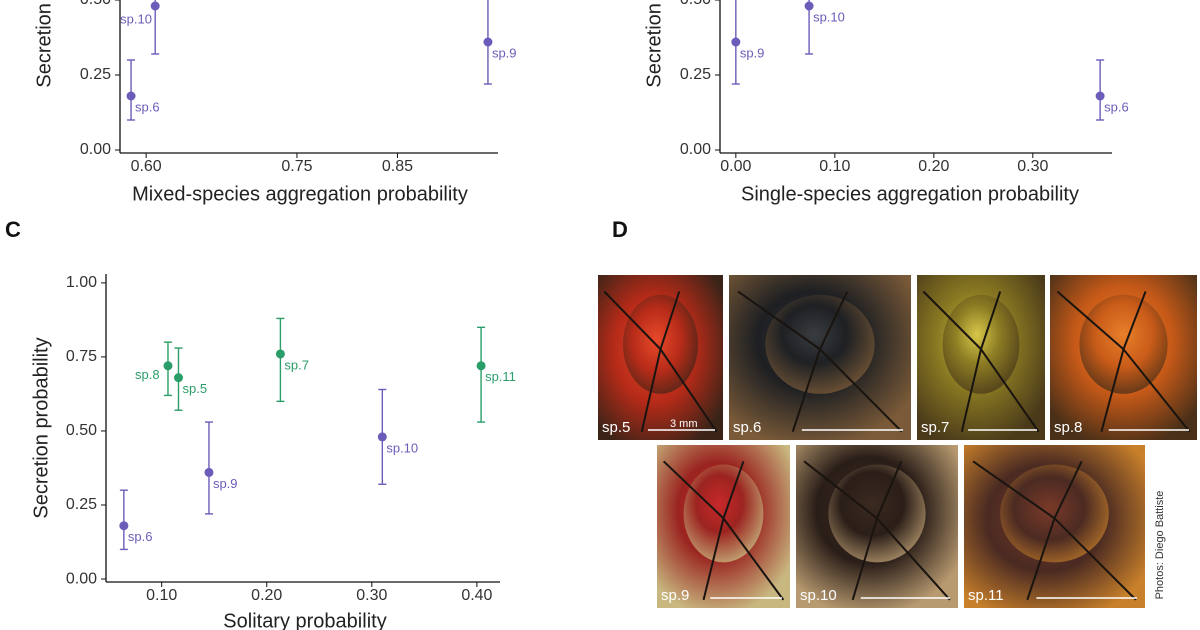 Image resolution: width=1200 pixels, height=630 pixels. I want to click on panel-letter: D, so click(620, 229).